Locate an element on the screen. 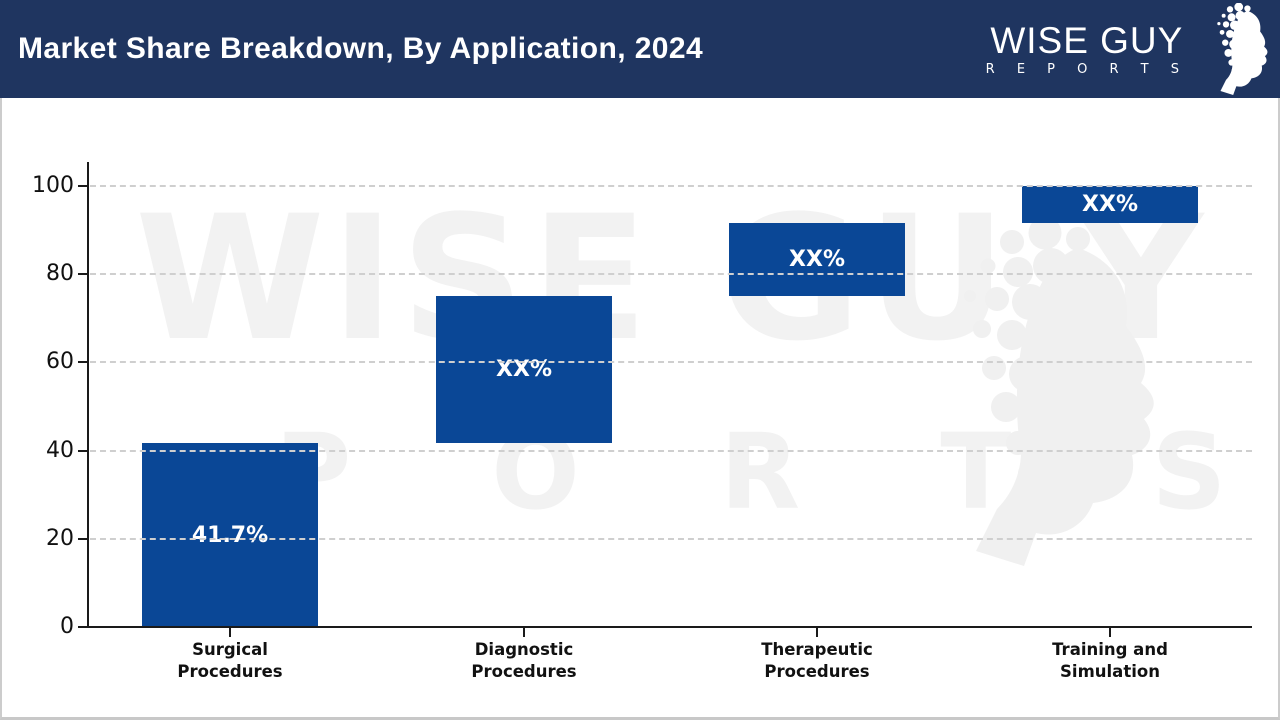 This screenshot has width=1280, height=720. brand-logo: WISE GUY R E P O R T S is located at coordinates (1128, 49).